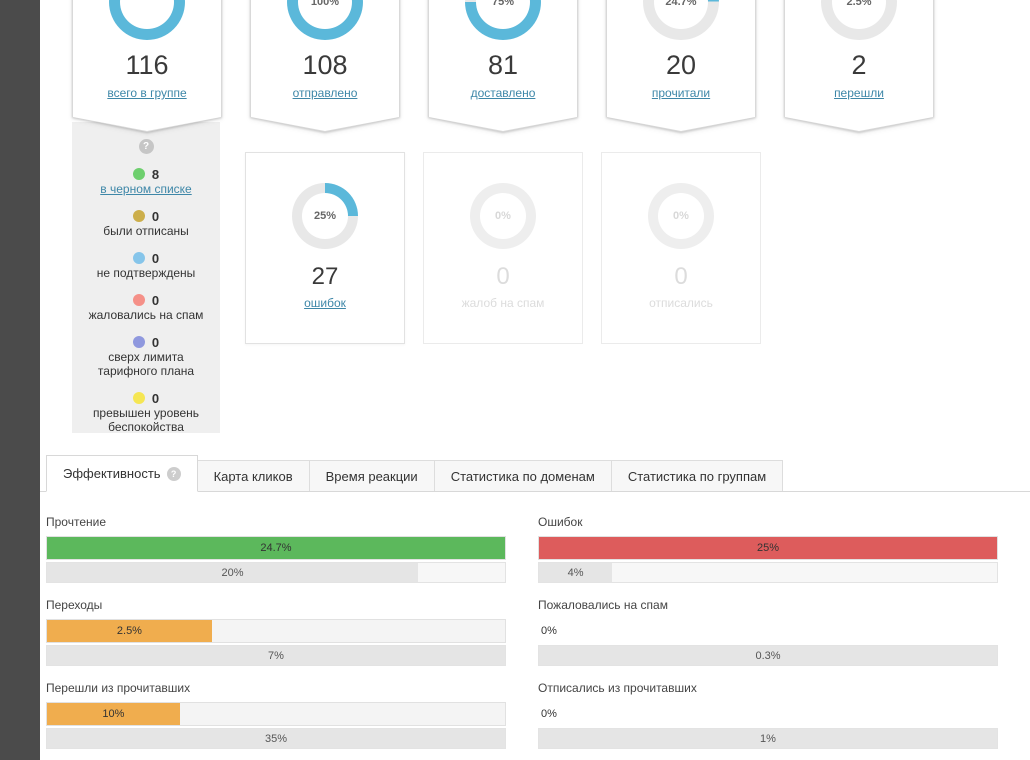  I want to click on bar-group-unsubscribed-from-readers: Отписались из прочитавших 0% 1%, so click(768, 715).